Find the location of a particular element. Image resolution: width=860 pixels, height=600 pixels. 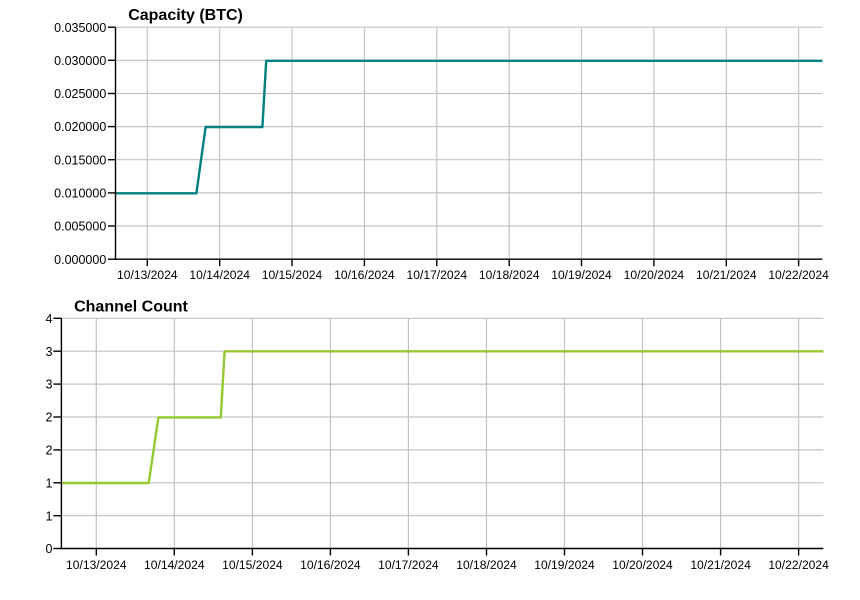

svg-text: 4 is located at coordinates (48, 319).